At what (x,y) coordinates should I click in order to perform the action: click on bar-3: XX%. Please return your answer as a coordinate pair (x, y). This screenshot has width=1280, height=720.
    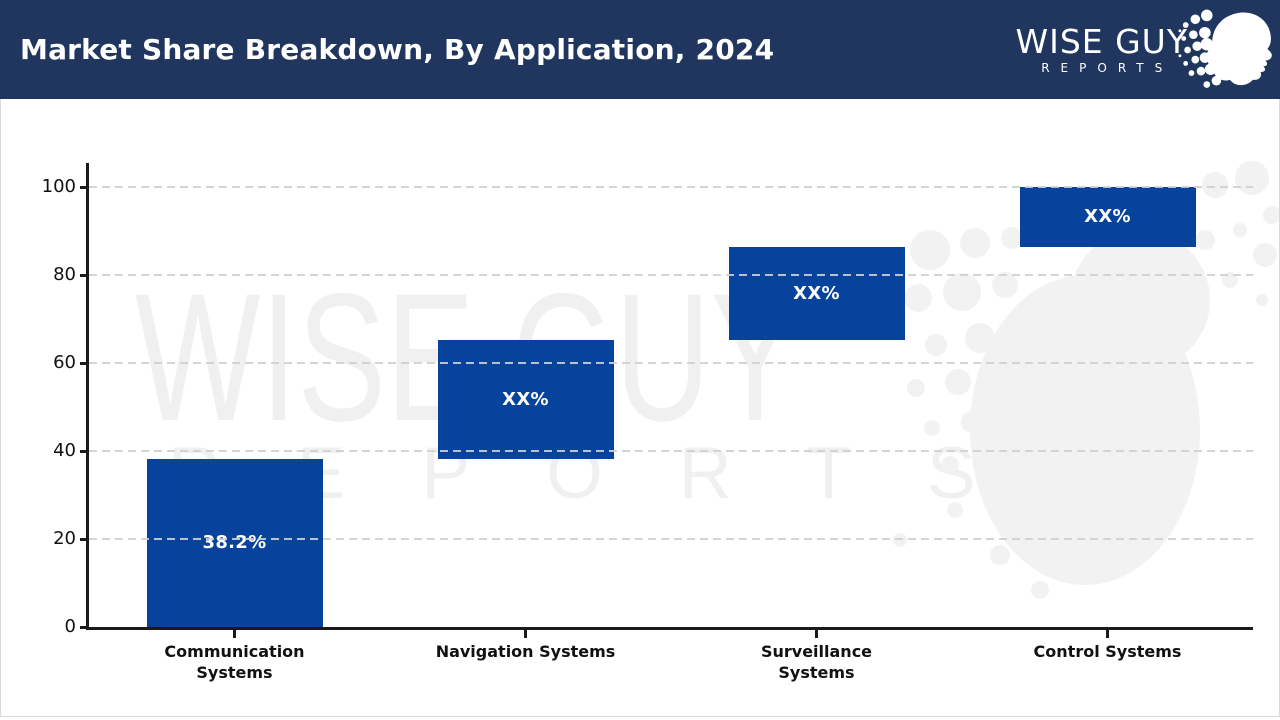
    Looking at the image, I should click on (816, 293).